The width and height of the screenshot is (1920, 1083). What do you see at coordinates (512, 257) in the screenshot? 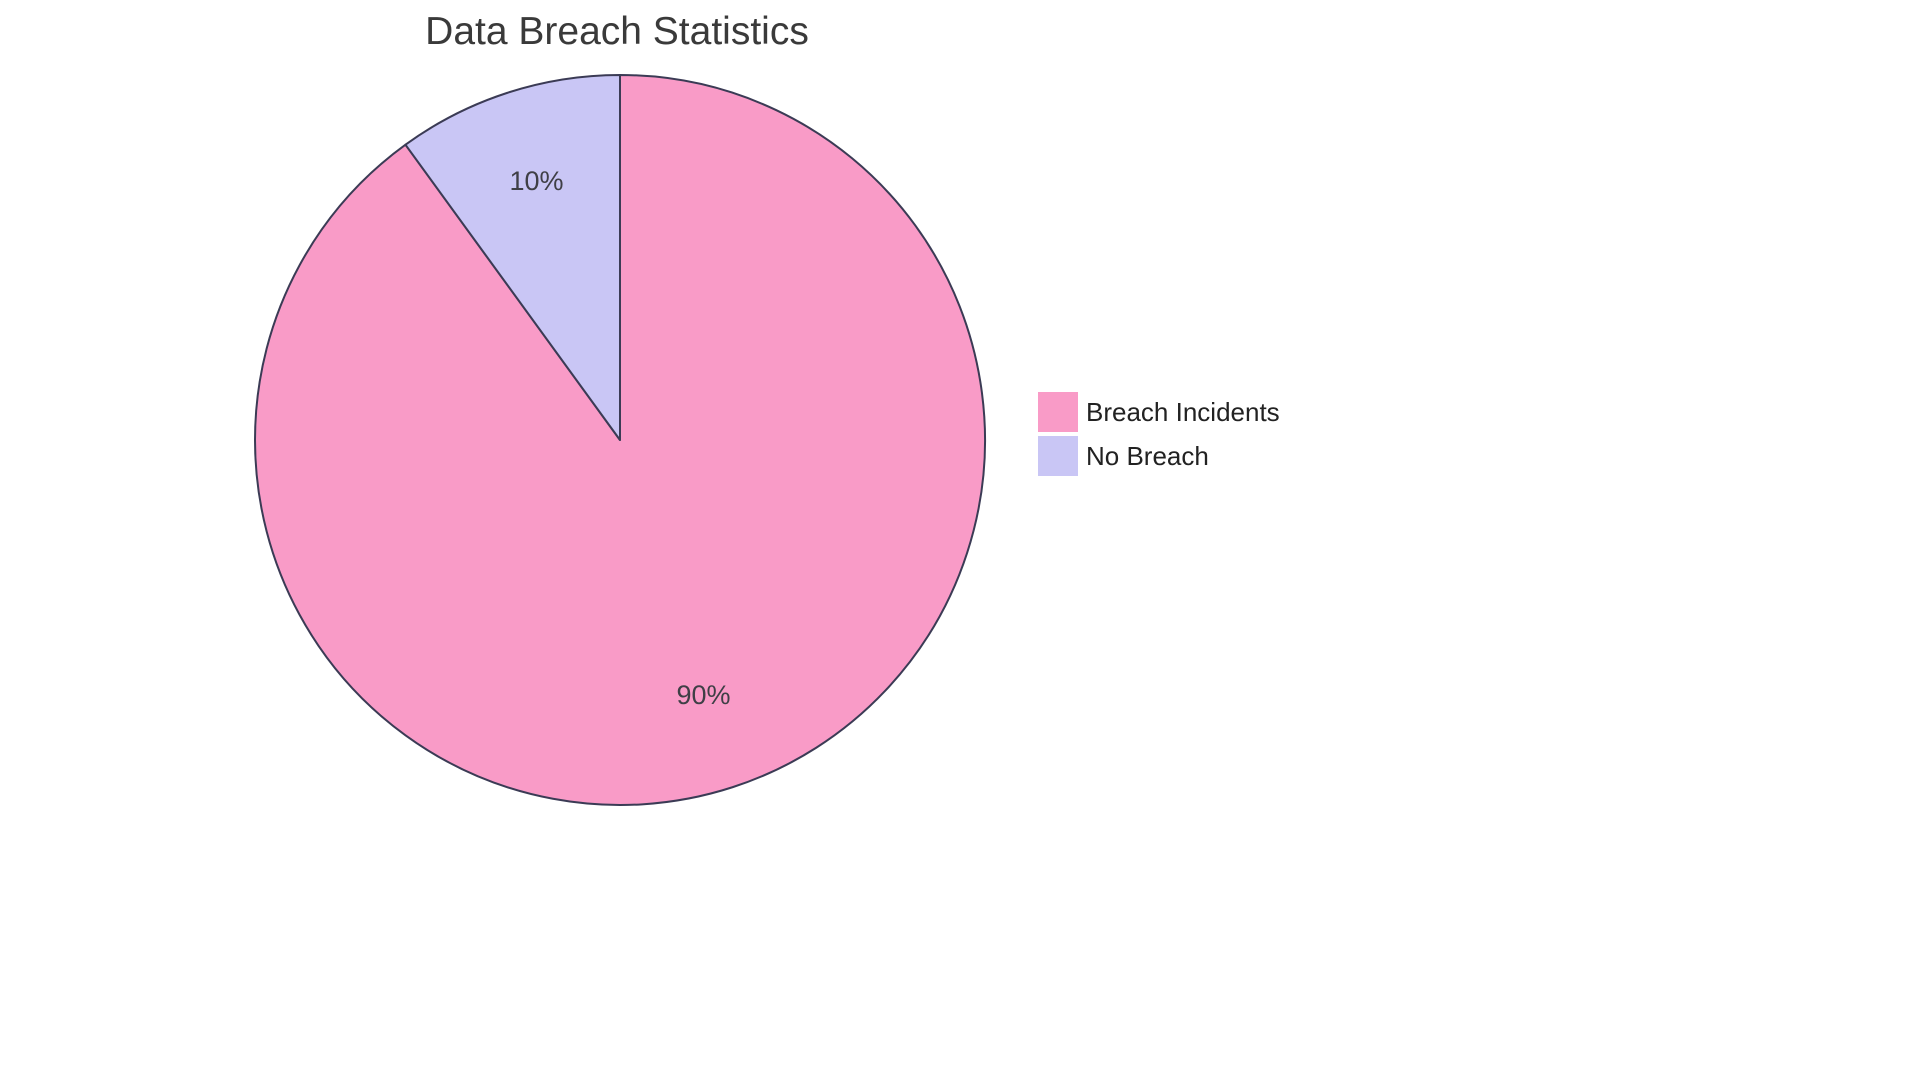
I see `pie-slice-no-breach` at bounding box center [512, 257].